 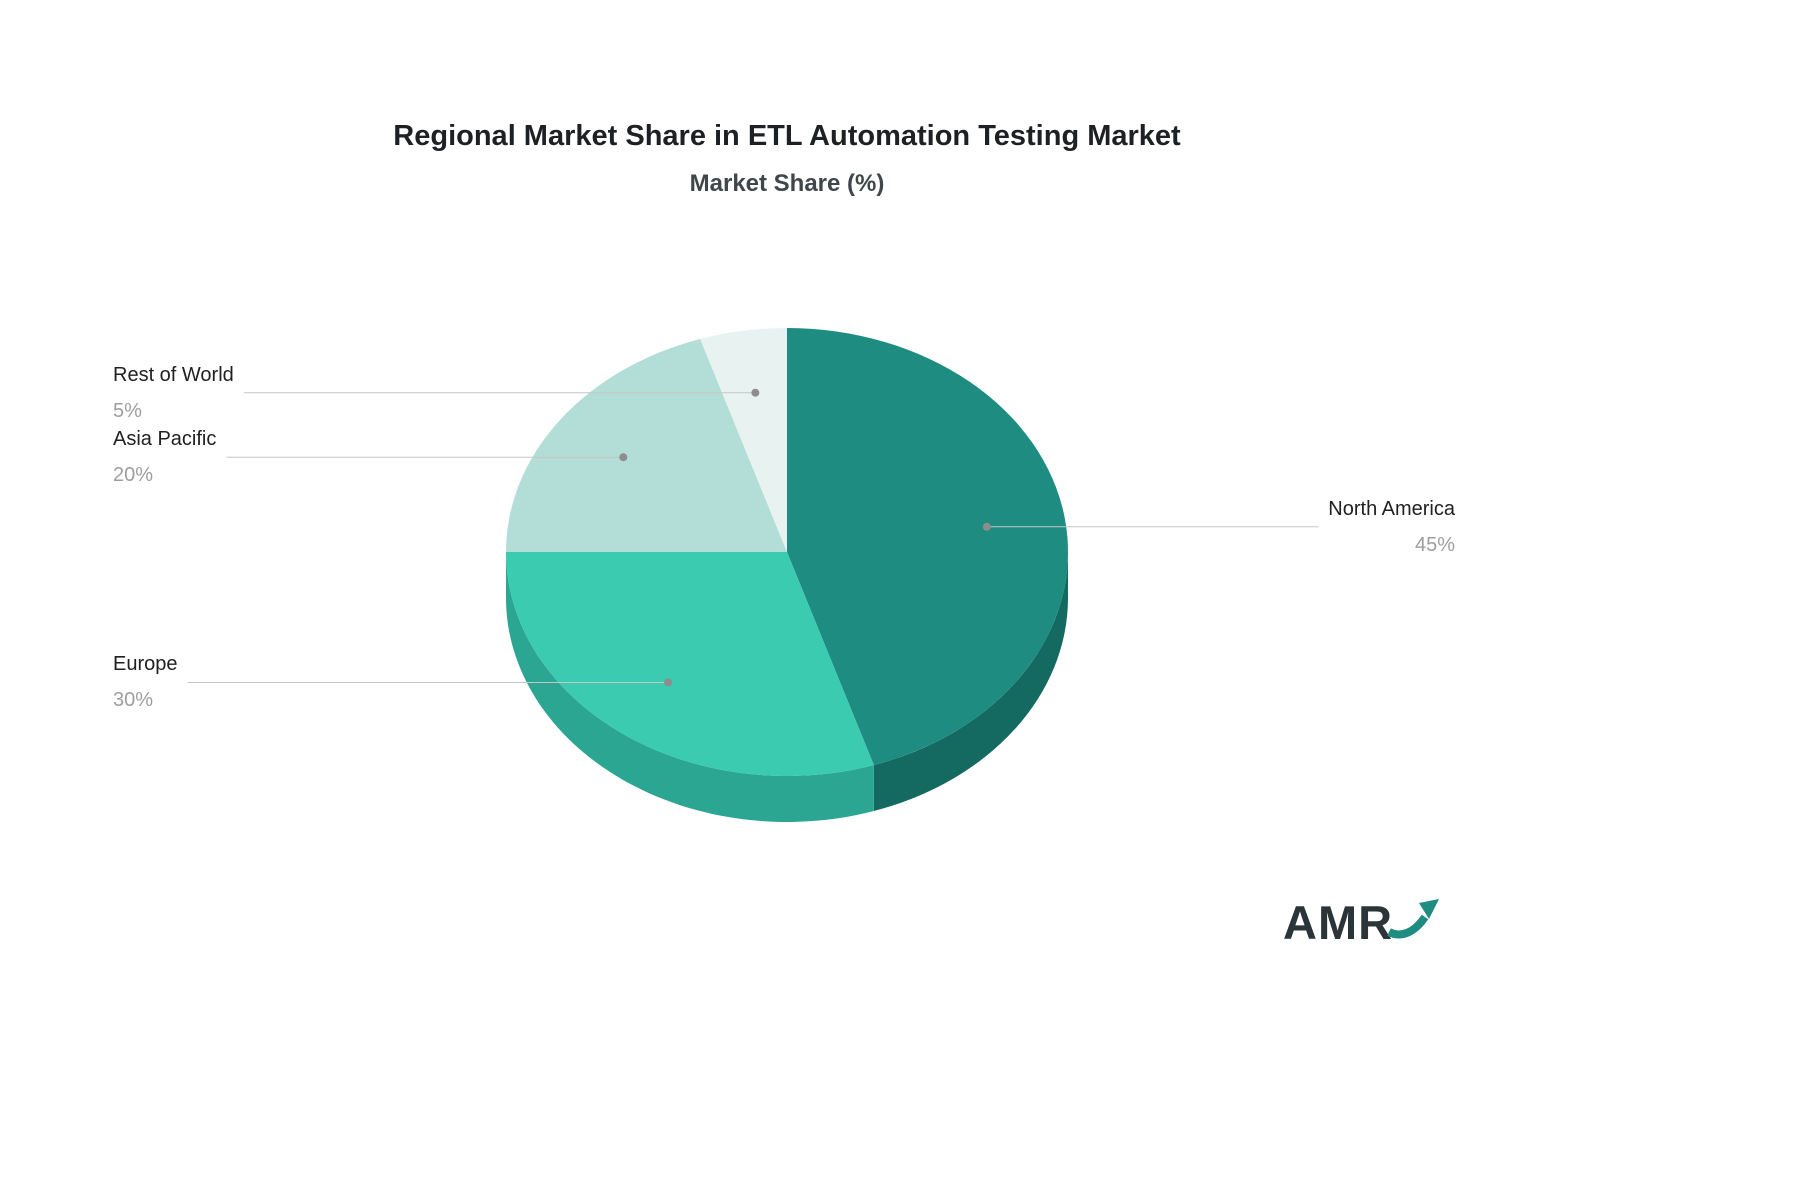 What do you see at coordinates (928, 547) in the screenshot?
I see `pie-slice-north-america` at bounding box center [928, 547].